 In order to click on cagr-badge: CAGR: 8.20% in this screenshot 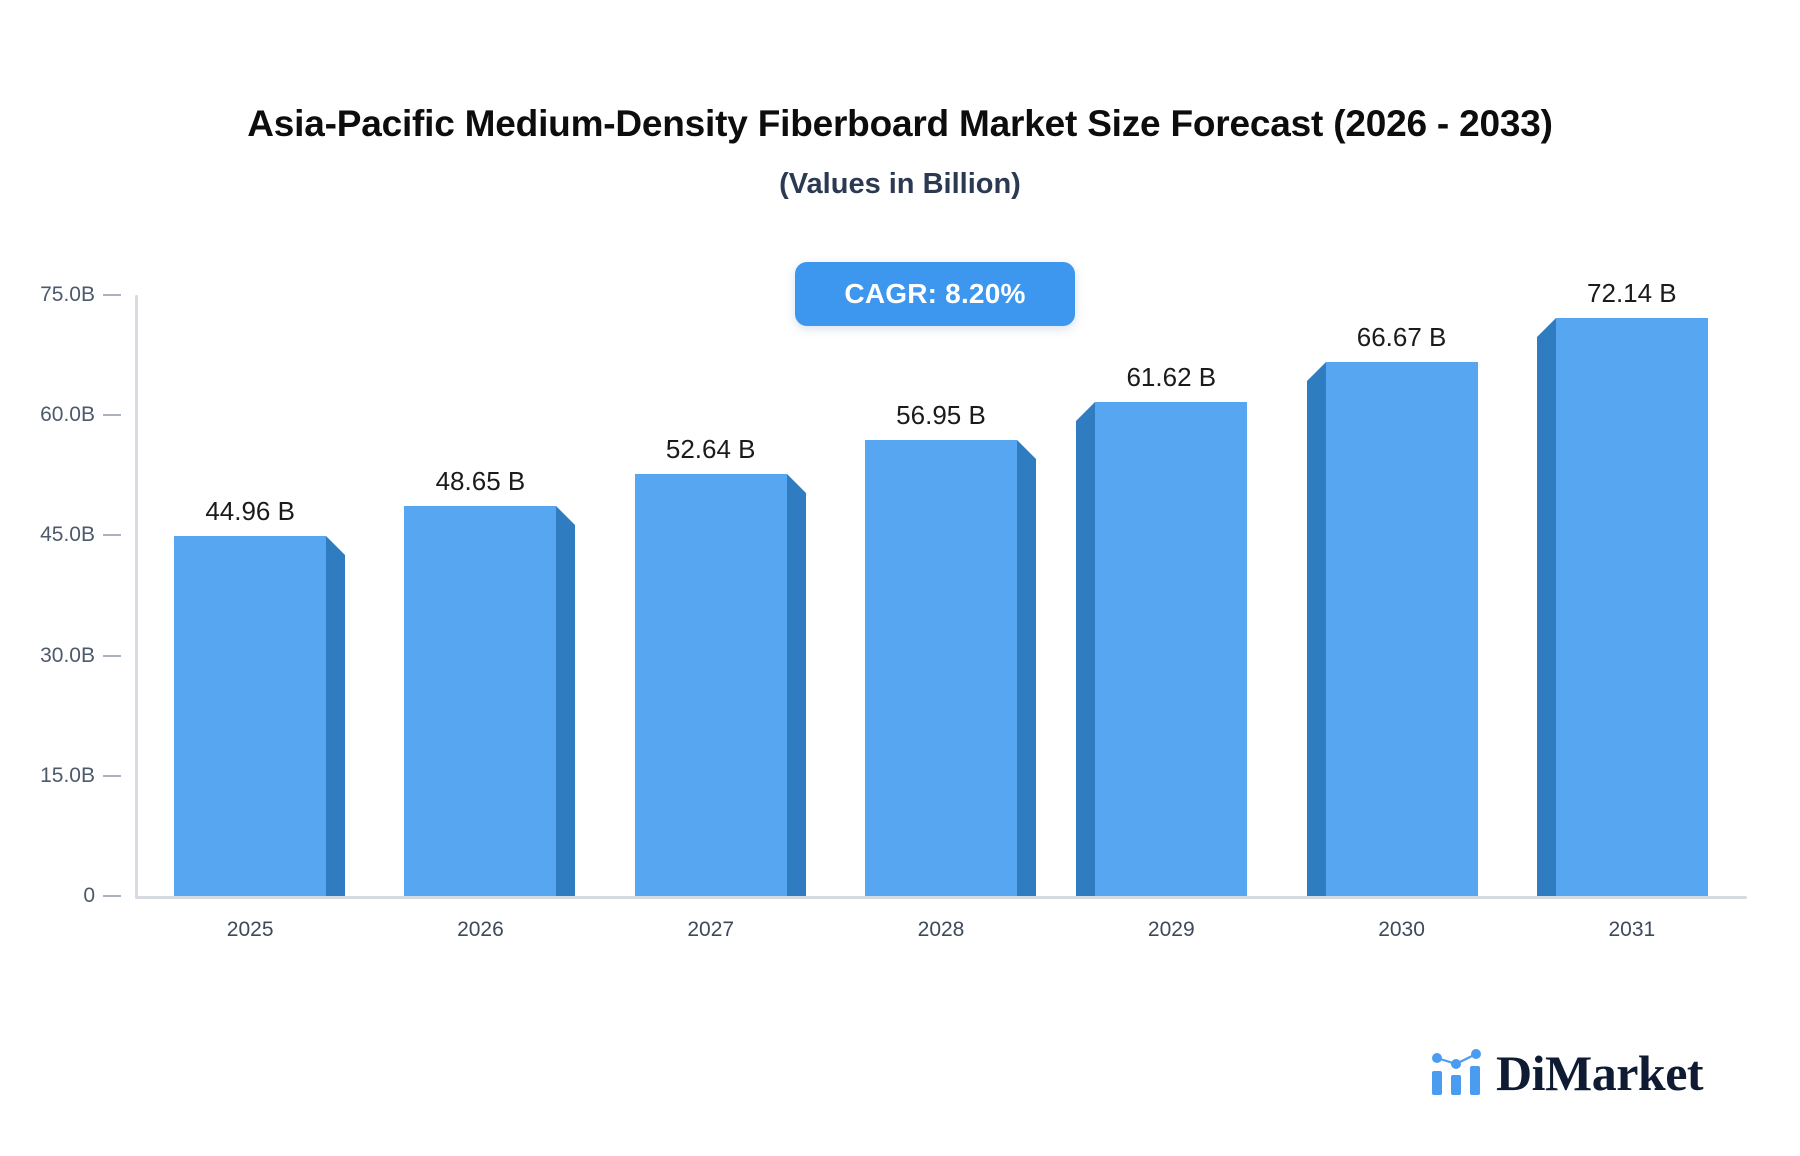, I will do `click(935, 294)`.